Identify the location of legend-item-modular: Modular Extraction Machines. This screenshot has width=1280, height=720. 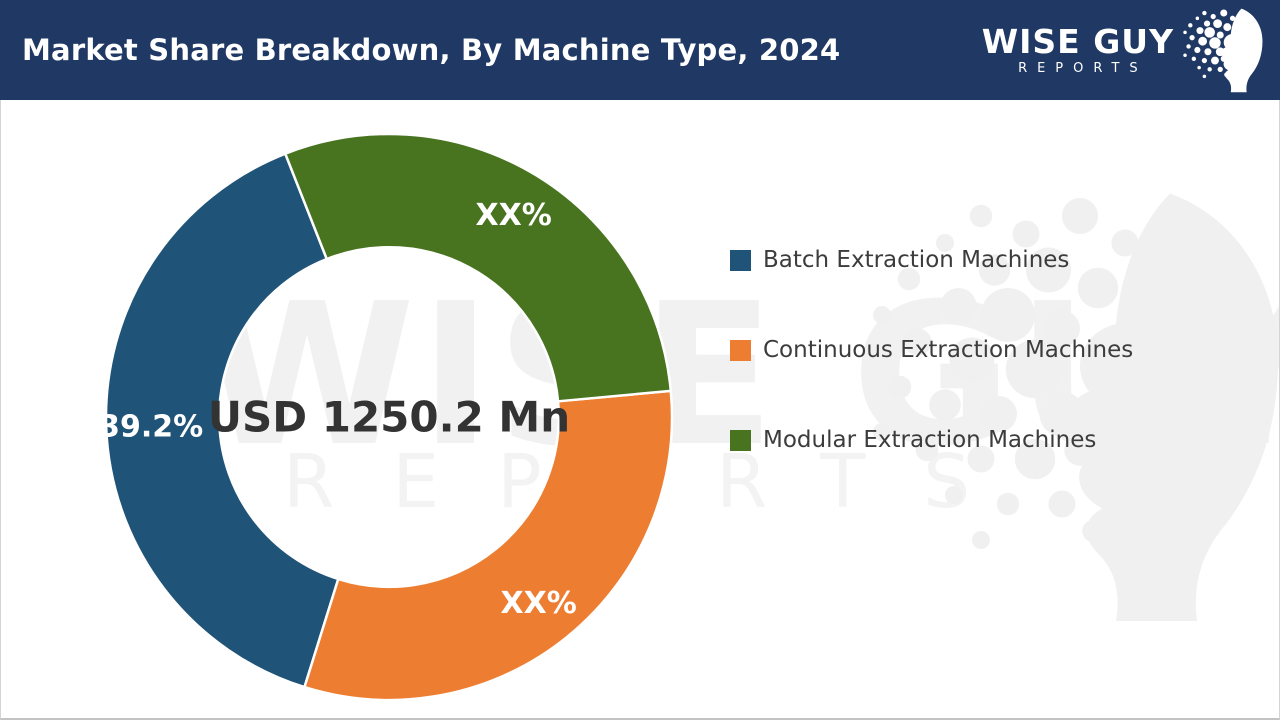
(931, 440).